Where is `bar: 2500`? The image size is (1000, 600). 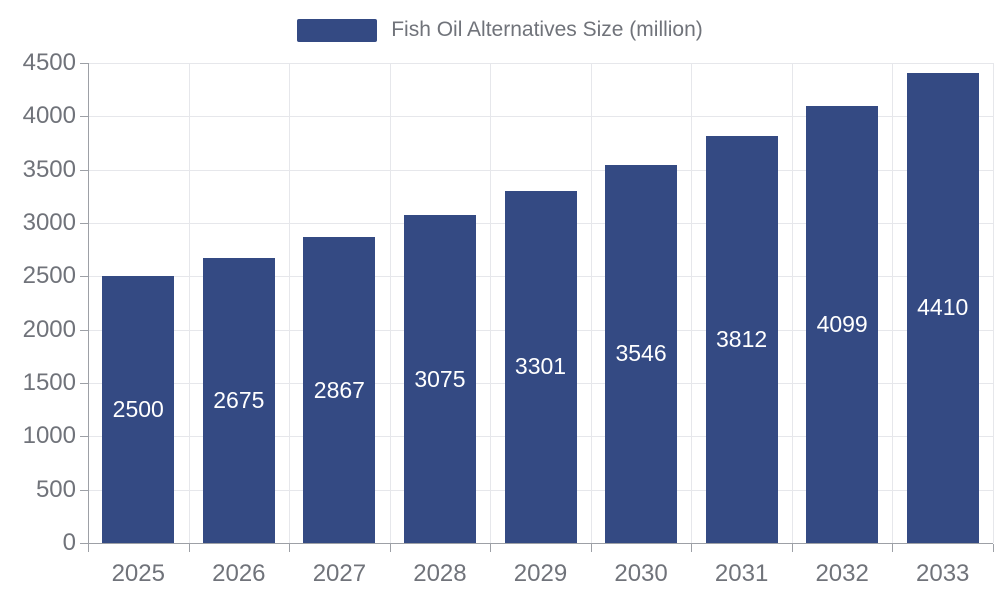 bar: 2500 is located at coordinates (138, 409).